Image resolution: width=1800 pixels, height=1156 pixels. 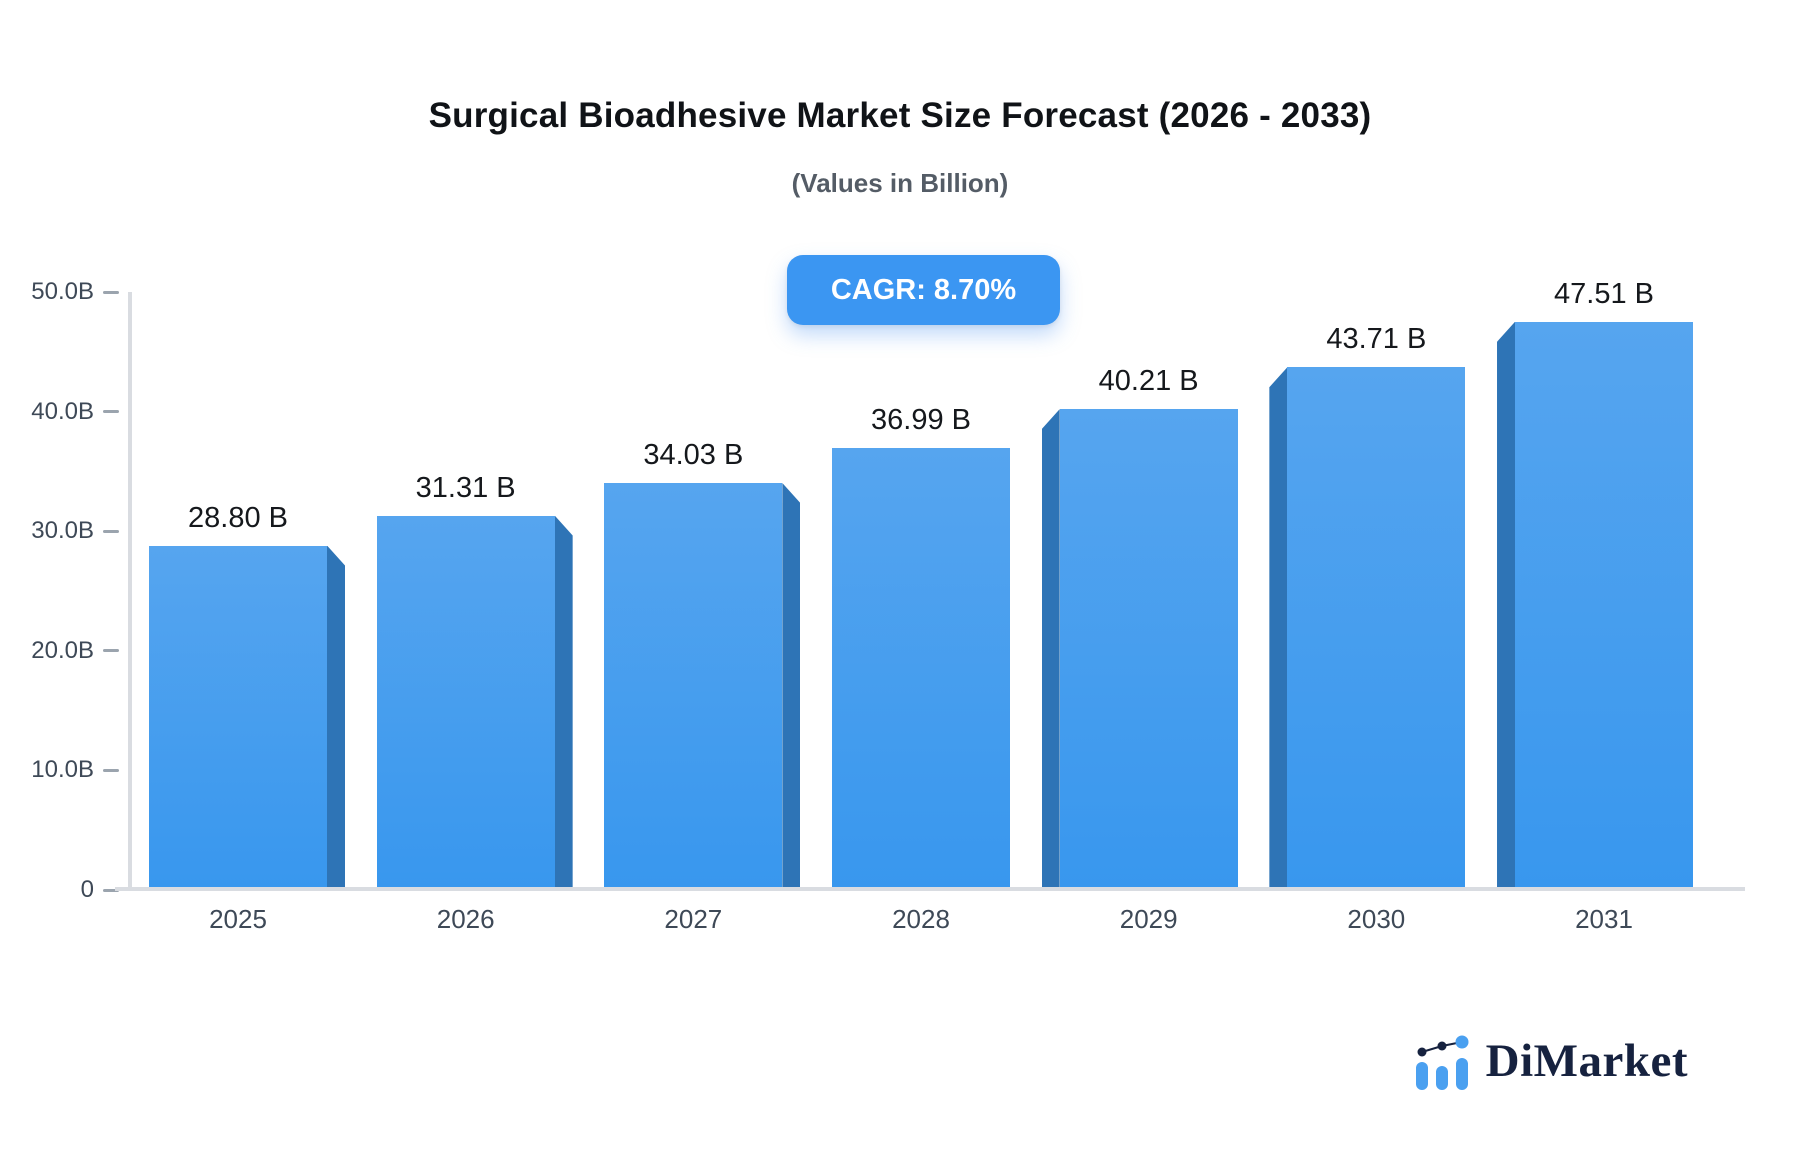 What do you see at coordinates (238, 717) in the screenshot?
I see `bar-2025` at bounding box center [238, 717].